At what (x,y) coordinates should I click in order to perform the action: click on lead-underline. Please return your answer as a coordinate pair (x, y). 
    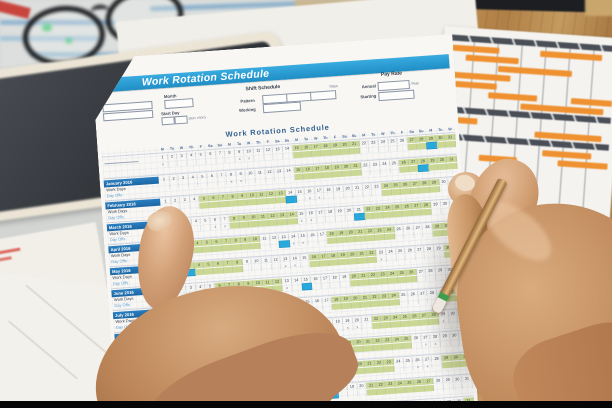
    Looking at the image, I should click on (121, 162).